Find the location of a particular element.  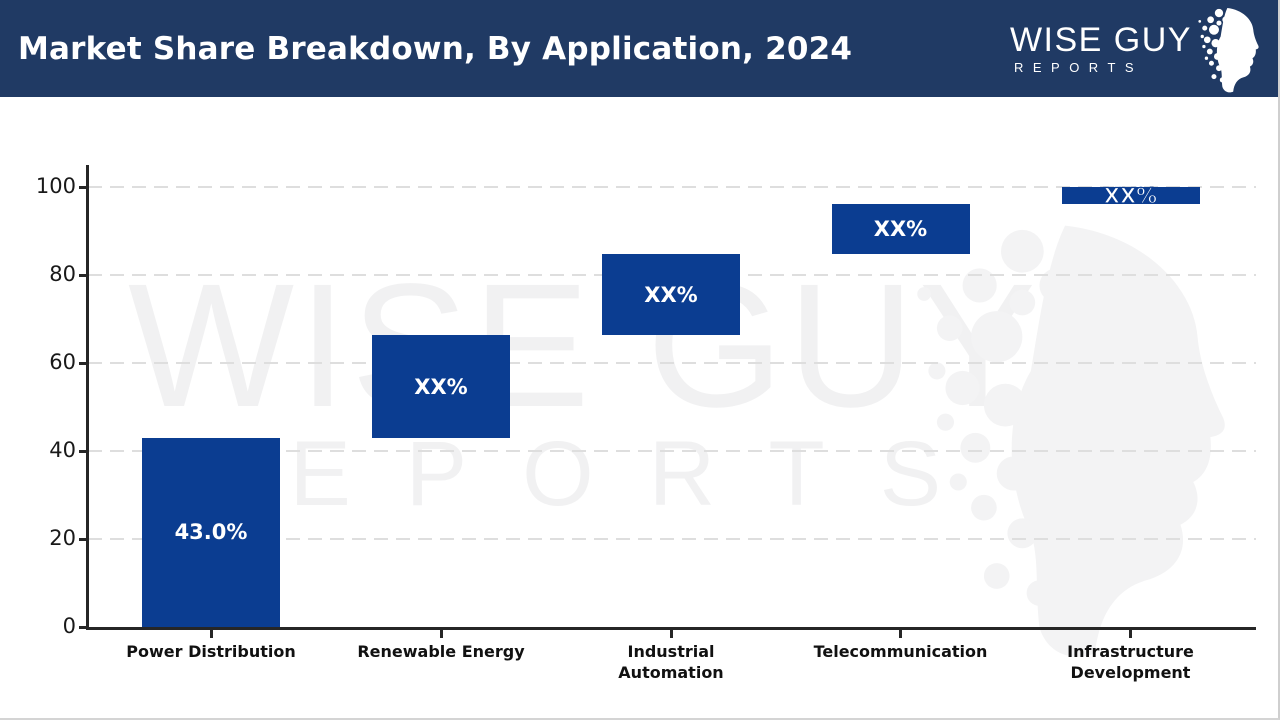

x-axis-line is located at coordinates (671, 628).